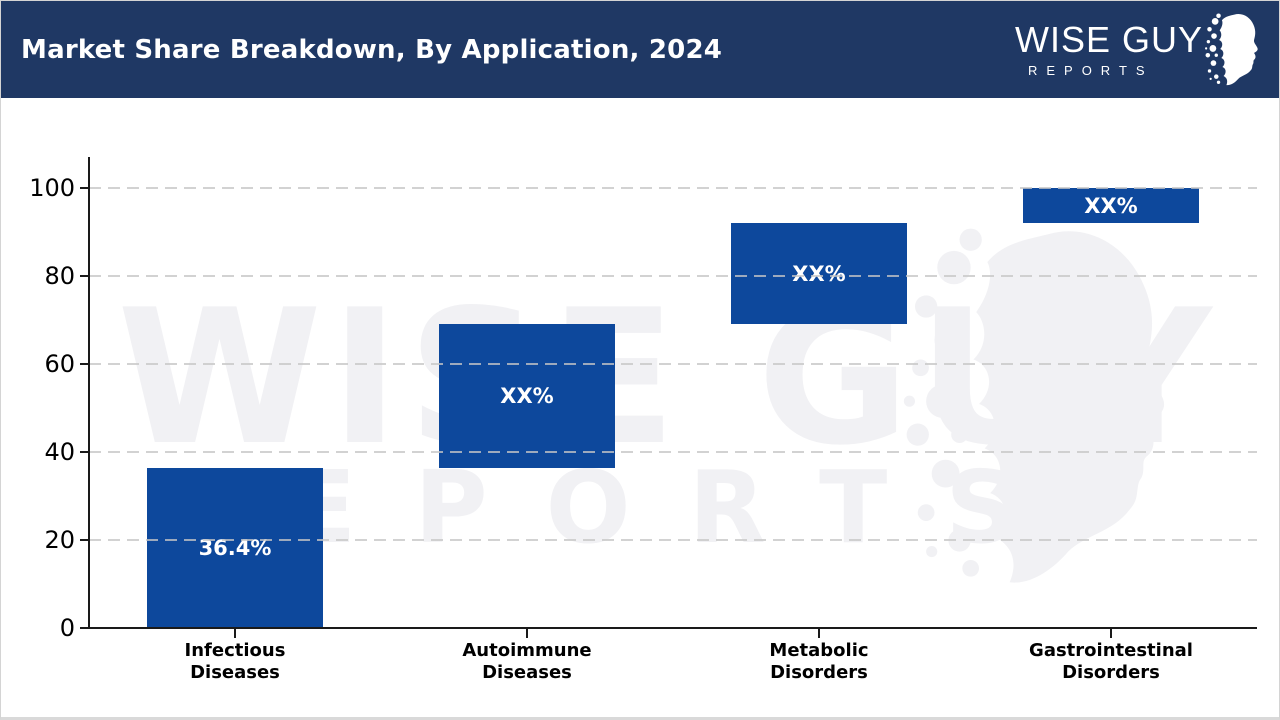 This screenshot has width=1280, height=720. I want to click on x-axis-line, so click(672, 628).